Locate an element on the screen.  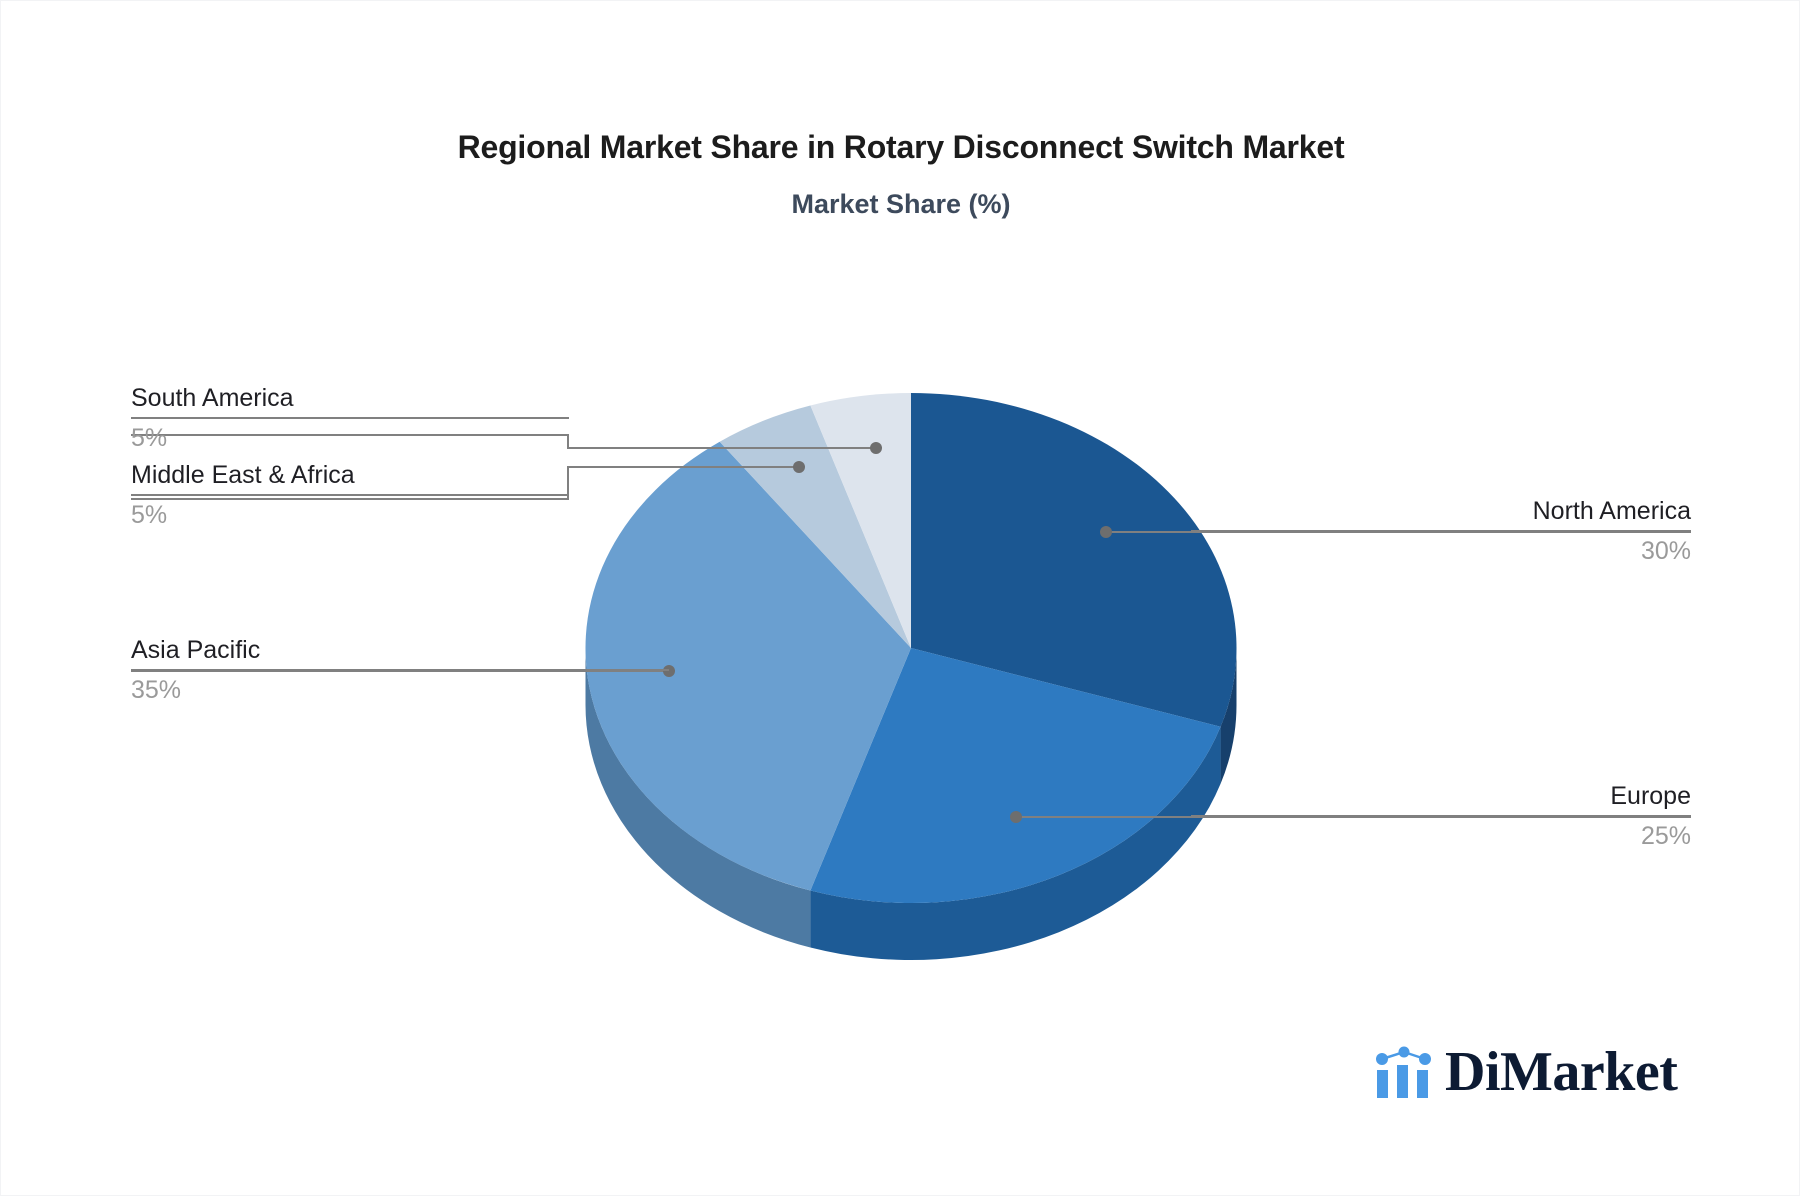
callout-rule-asia-pacific is located at coordinates (400, 670).